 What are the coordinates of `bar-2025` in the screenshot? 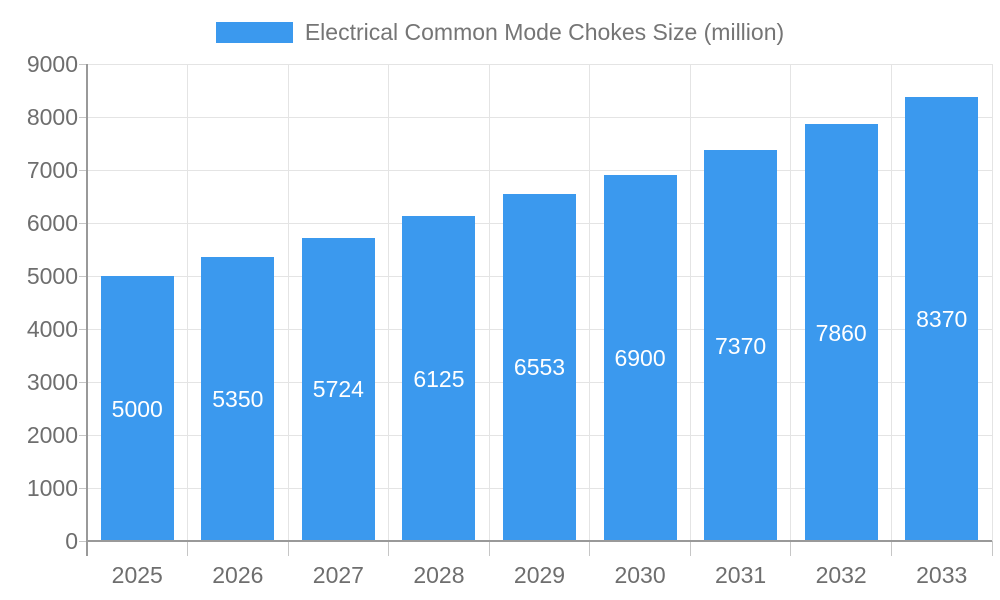 It's located at (137, 408).